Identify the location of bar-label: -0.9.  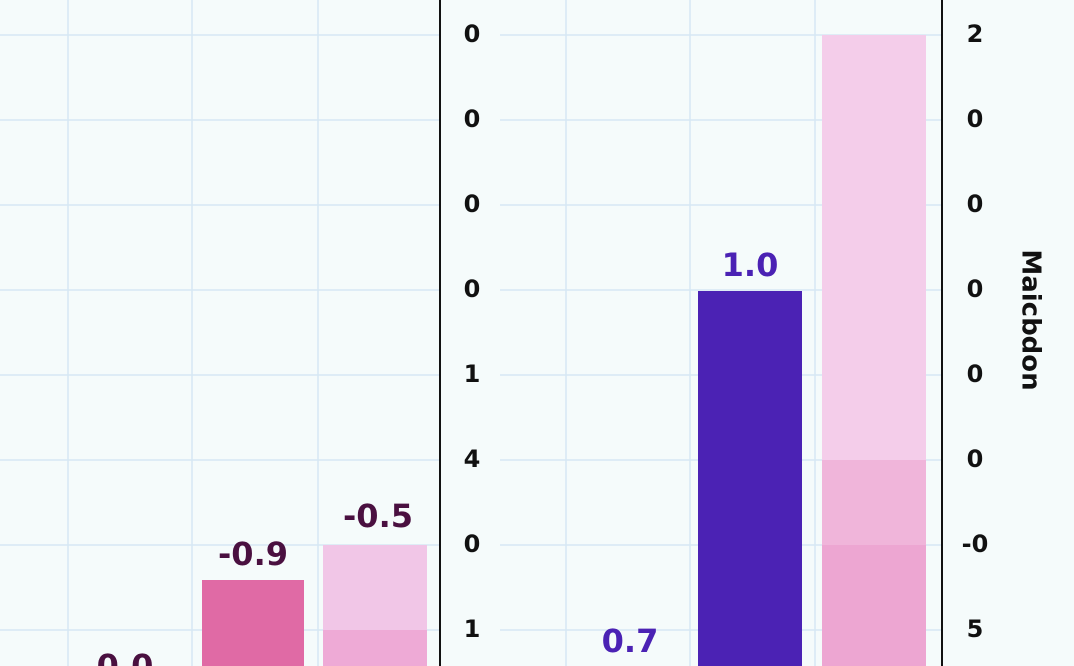
(253, 554).